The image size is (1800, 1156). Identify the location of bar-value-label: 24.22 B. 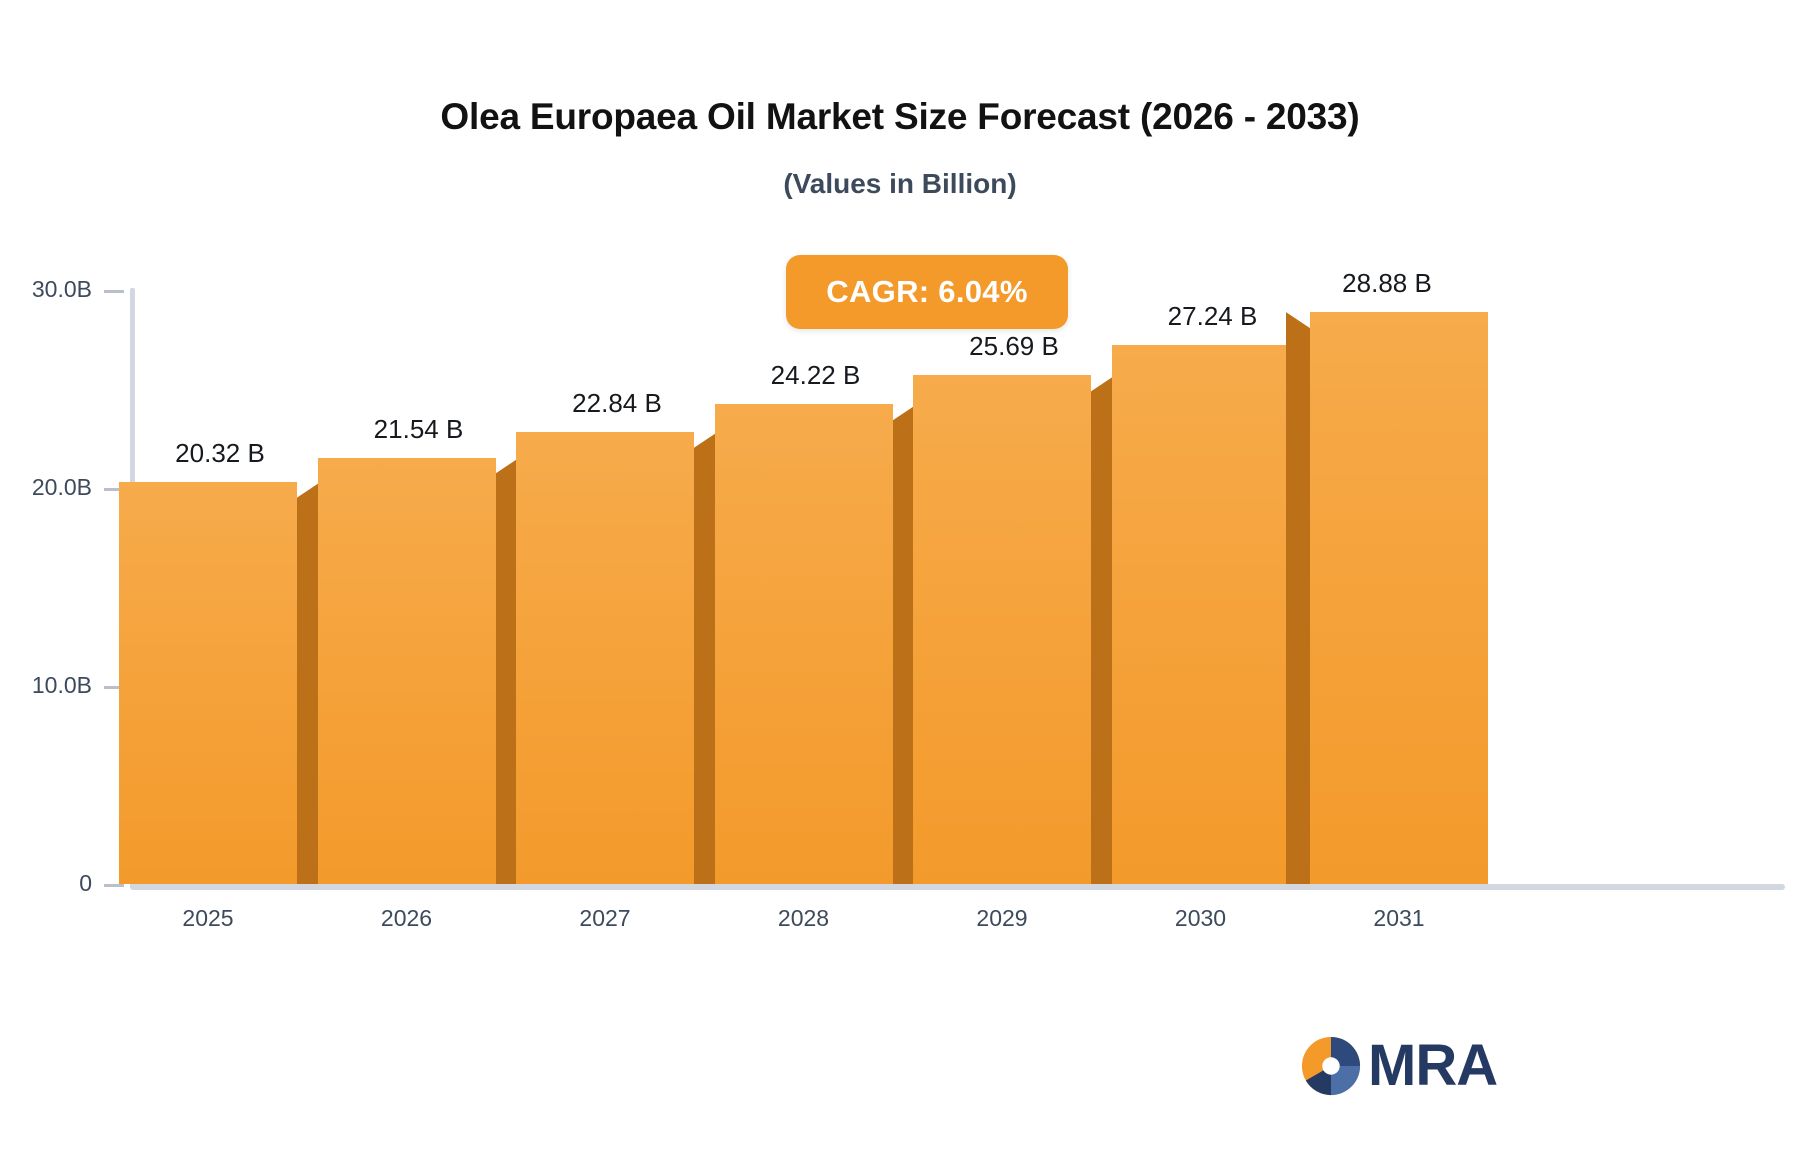
(815, 375).